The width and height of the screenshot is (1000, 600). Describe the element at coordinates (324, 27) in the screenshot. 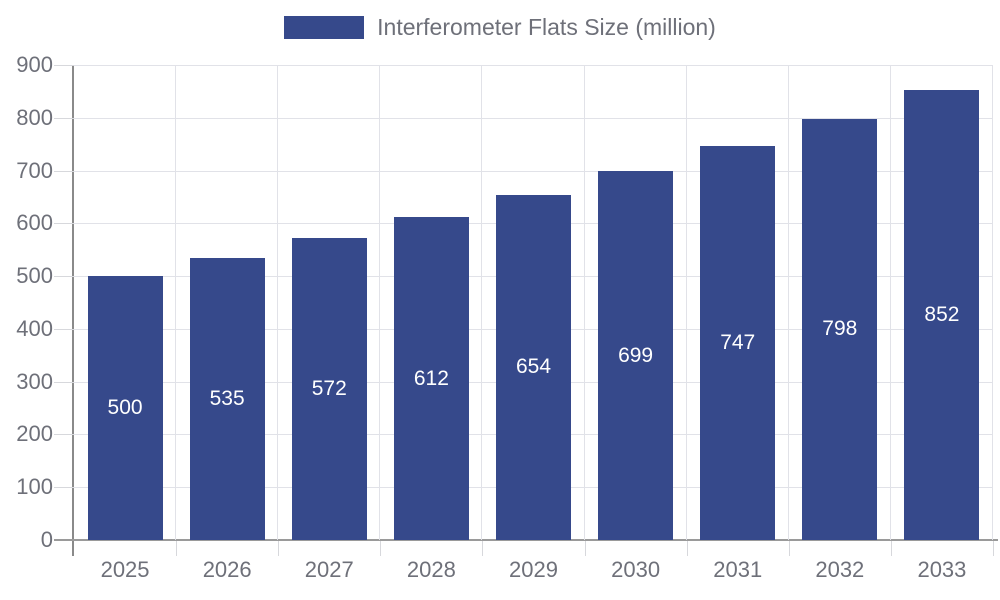

I see `legend-swatch-icon` at that location.